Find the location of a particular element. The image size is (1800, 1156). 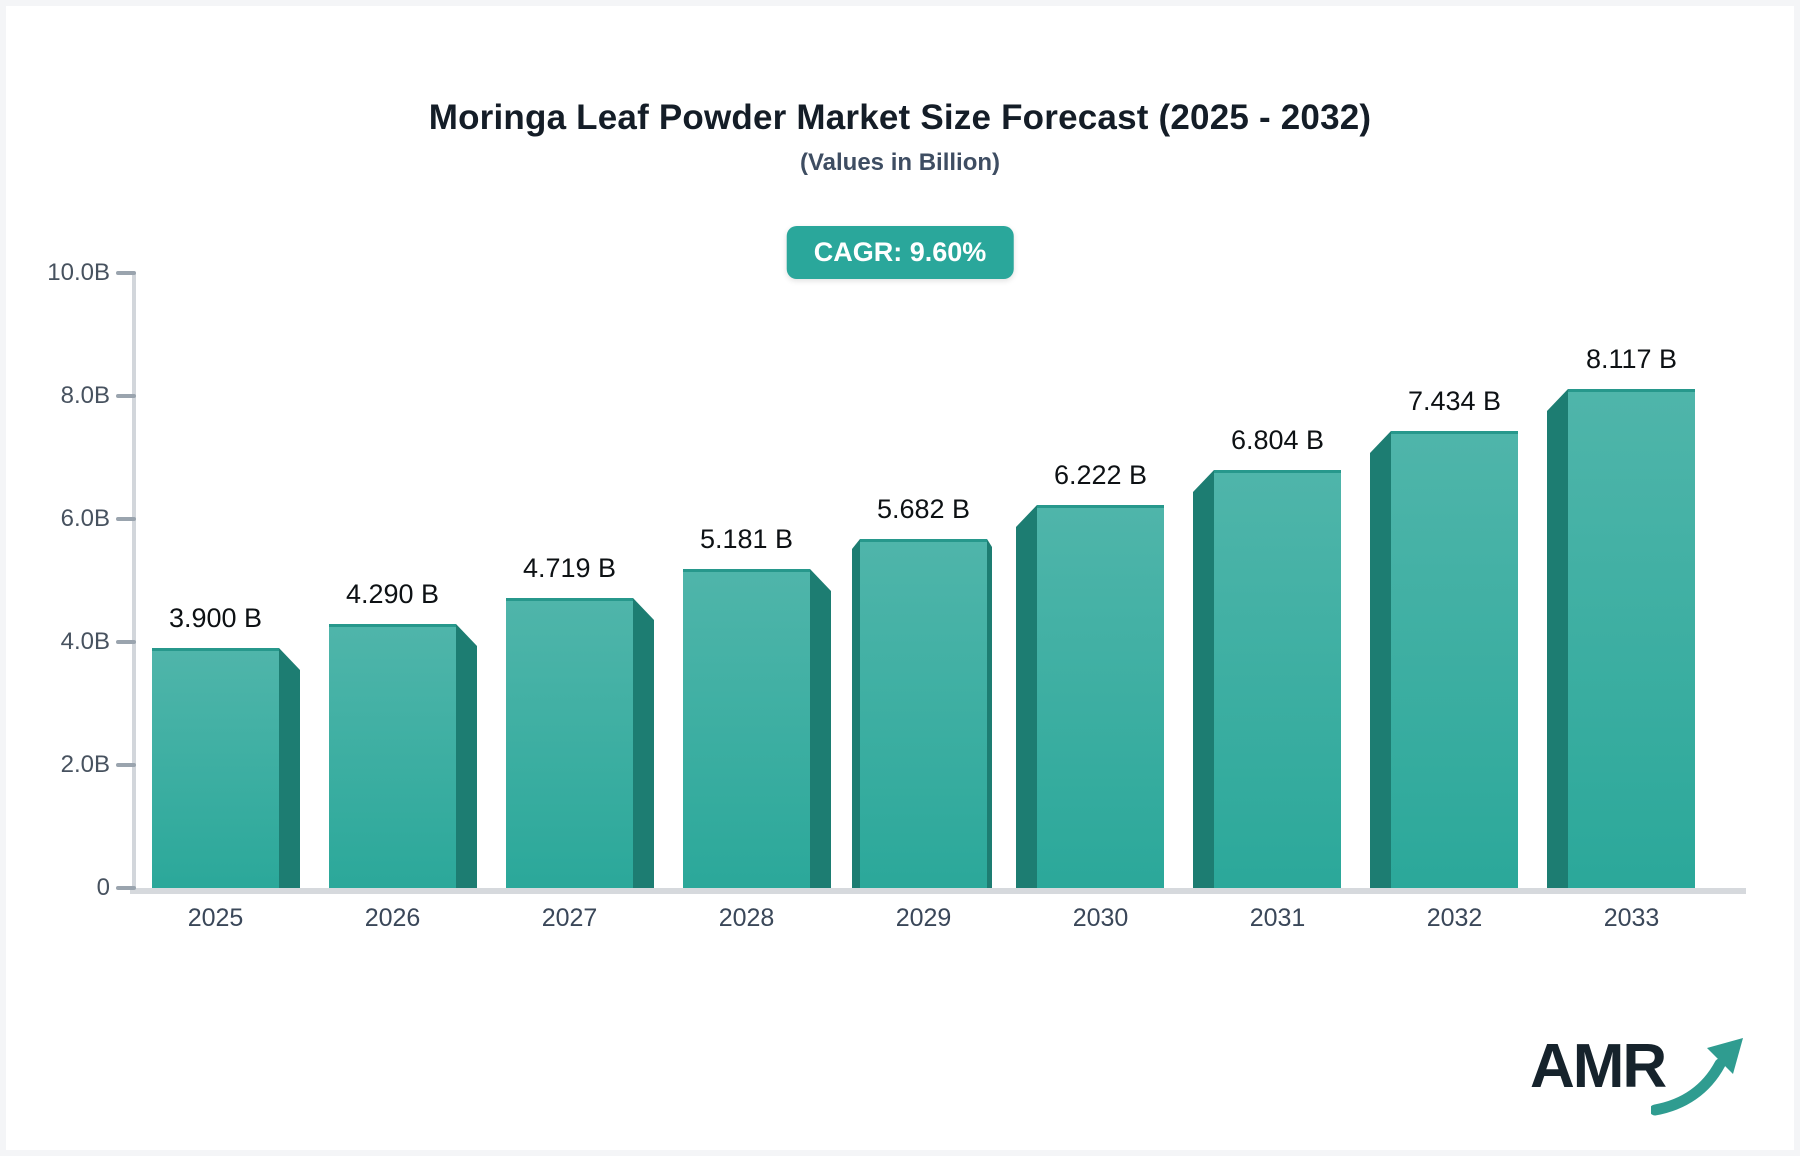

bar-side-2031 is located at coordinates (1203, 679).